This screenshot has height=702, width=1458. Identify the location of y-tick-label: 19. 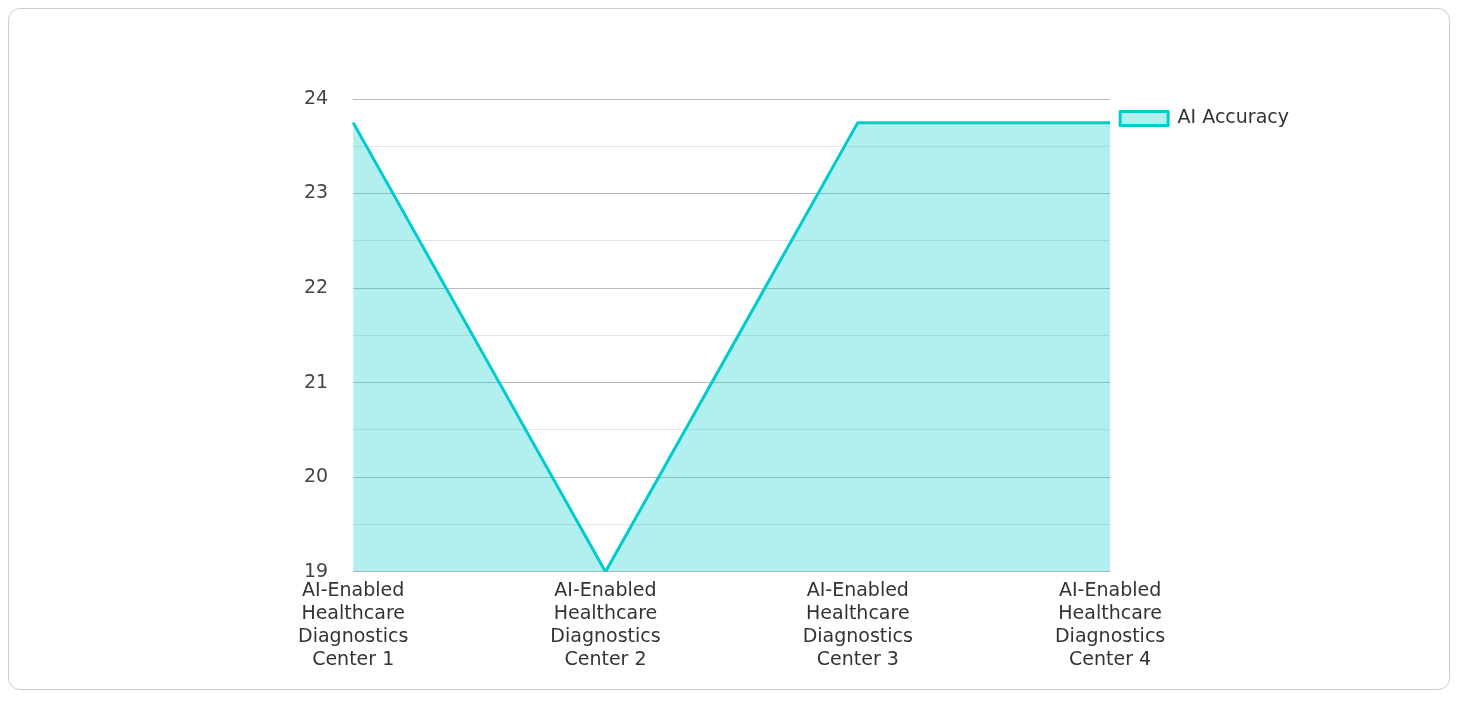
(316, 569).